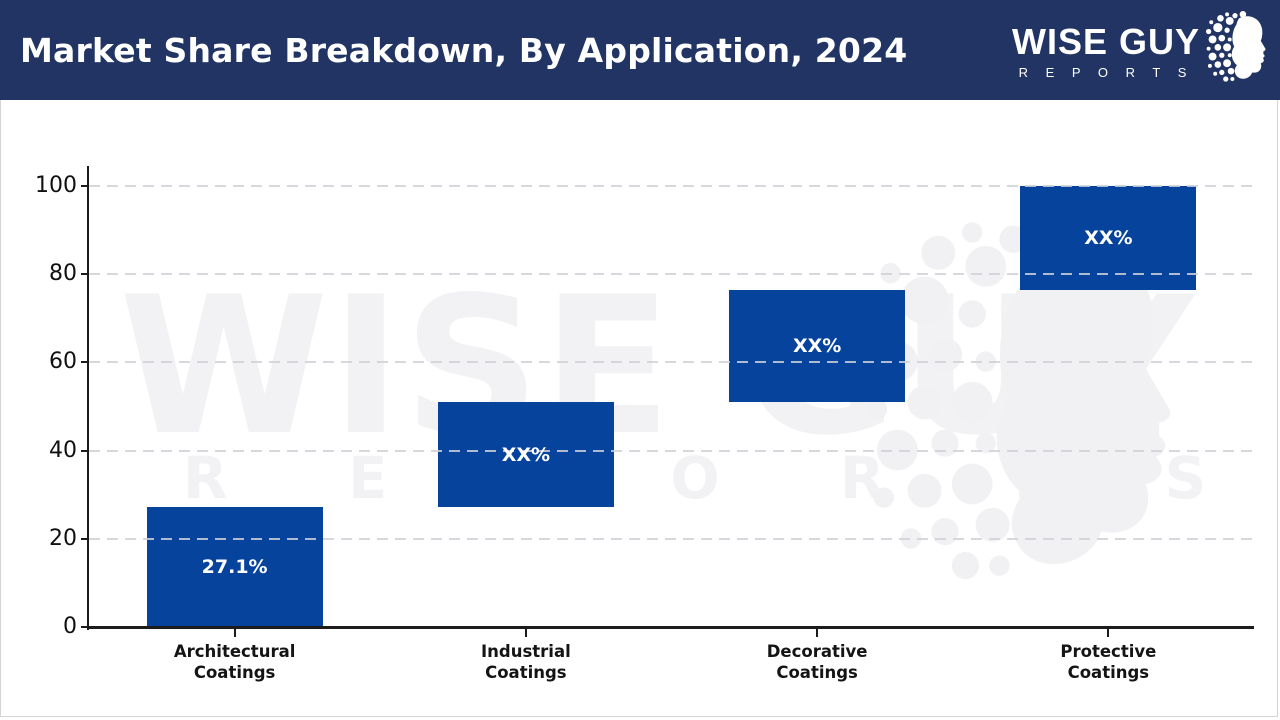 The height and width of the screenshot is (720, 1280). What do you see at coordinates (526, 651) in the screenshot?
I see `x-category-line: Industrial` at bounding box center [526, 651].